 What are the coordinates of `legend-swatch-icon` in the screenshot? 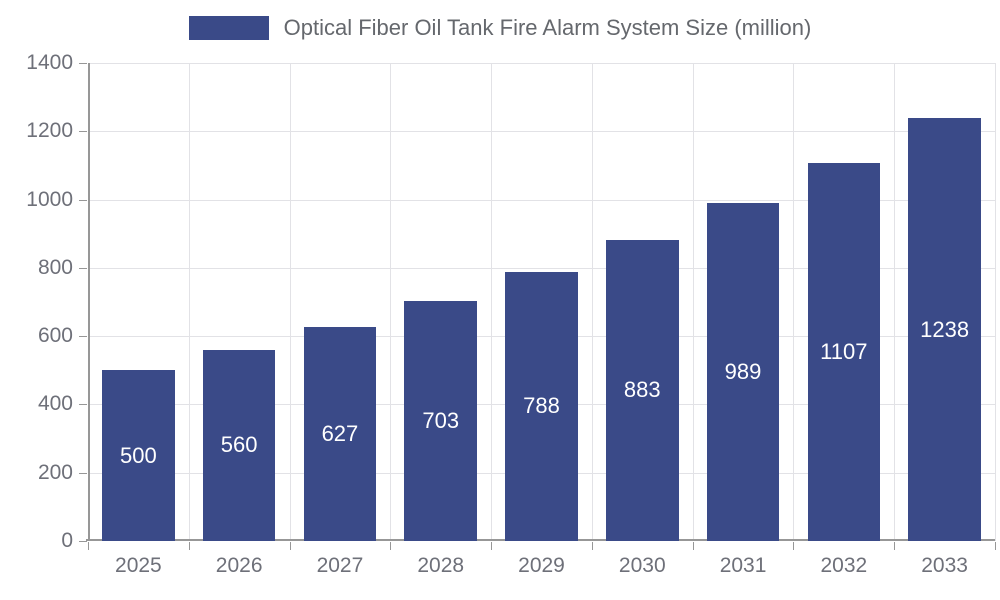 It's located at (228, 28).